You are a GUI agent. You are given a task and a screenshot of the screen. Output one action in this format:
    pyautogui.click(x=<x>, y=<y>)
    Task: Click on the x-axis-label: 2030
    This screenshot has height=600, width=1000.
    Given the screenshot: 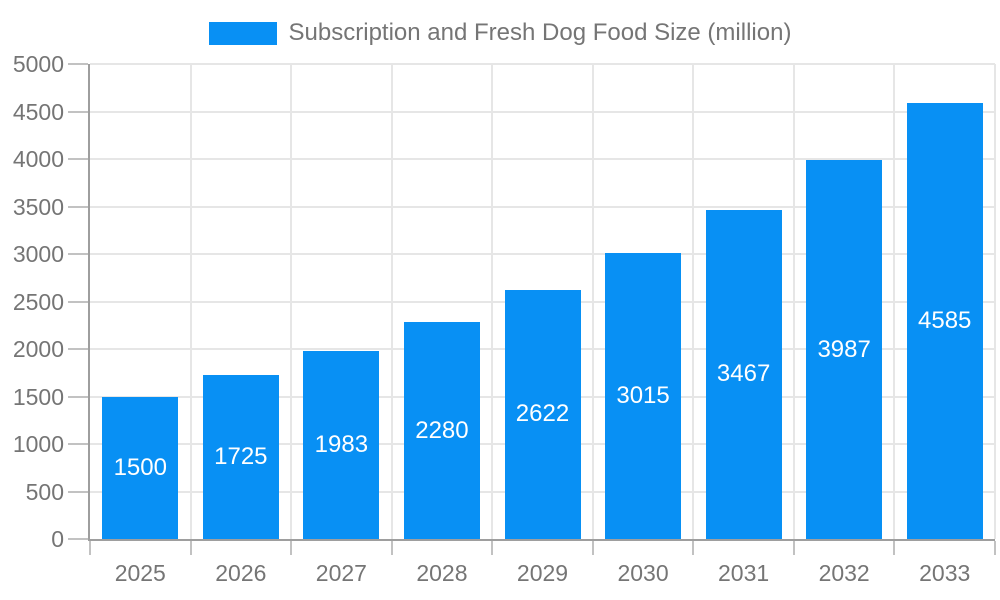 What is the action you would take?
    pyautogui.click(x=643, y=573)
    